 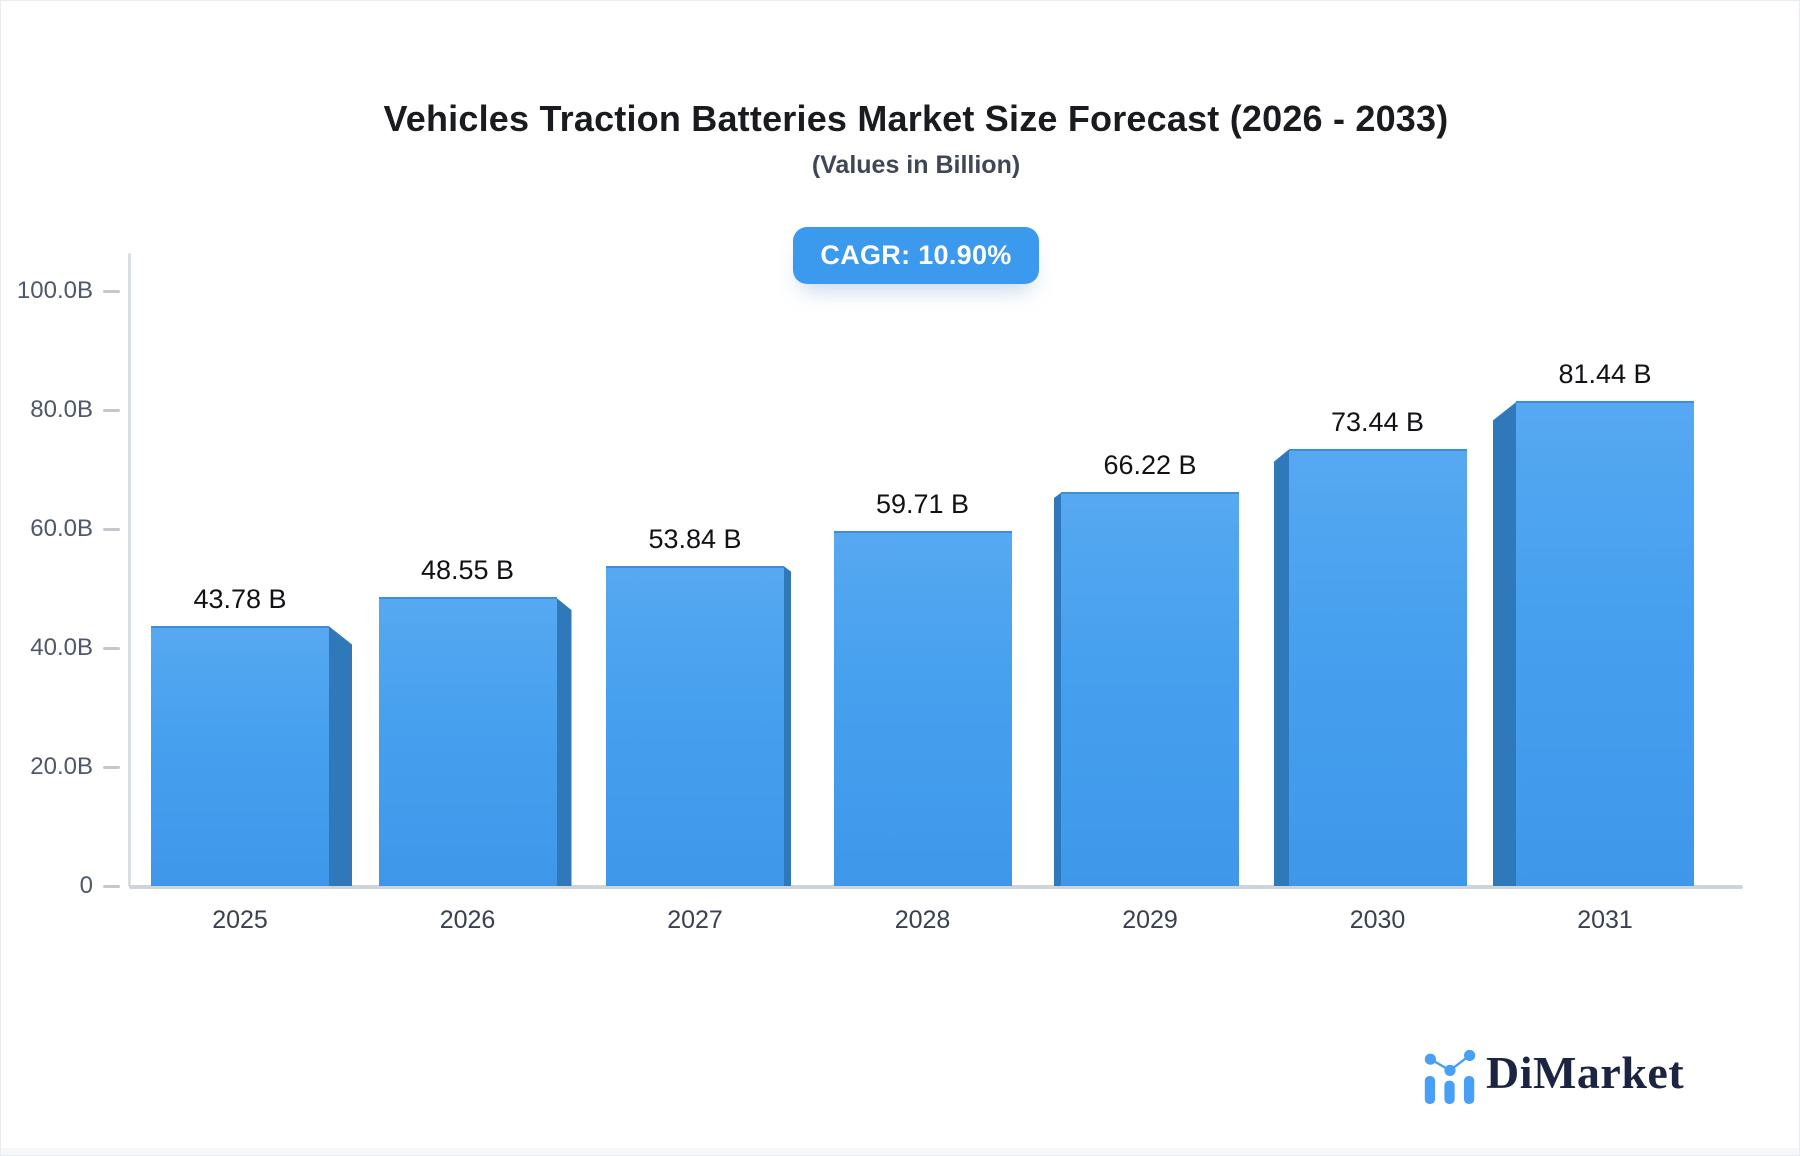 What do you see at coordinates (916, 255) in the screenshot?
I see `cagr-badge: CAGR: 10.90%` at bounding box center [916, 255].